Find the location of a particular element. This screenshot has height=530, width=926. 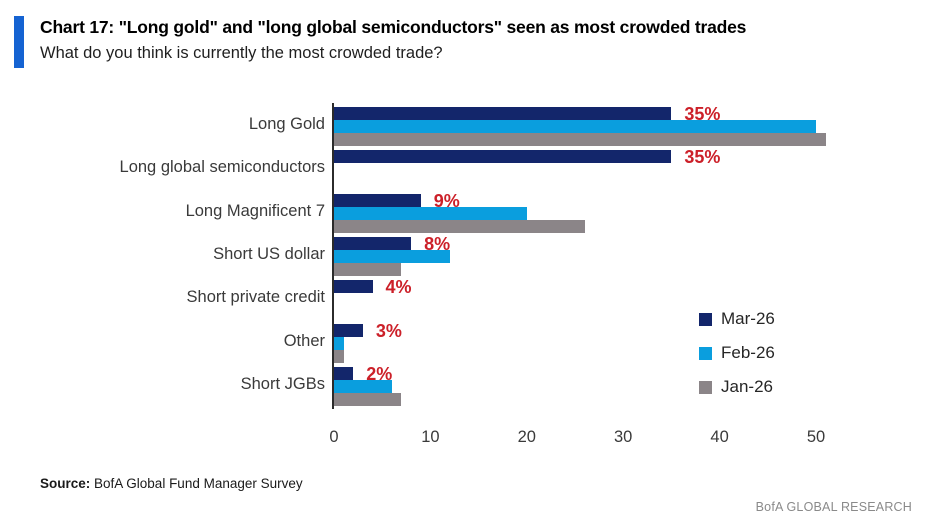

source-line: Source: BofA Global Fund Manager Survey is located at coordinates (171, 483).